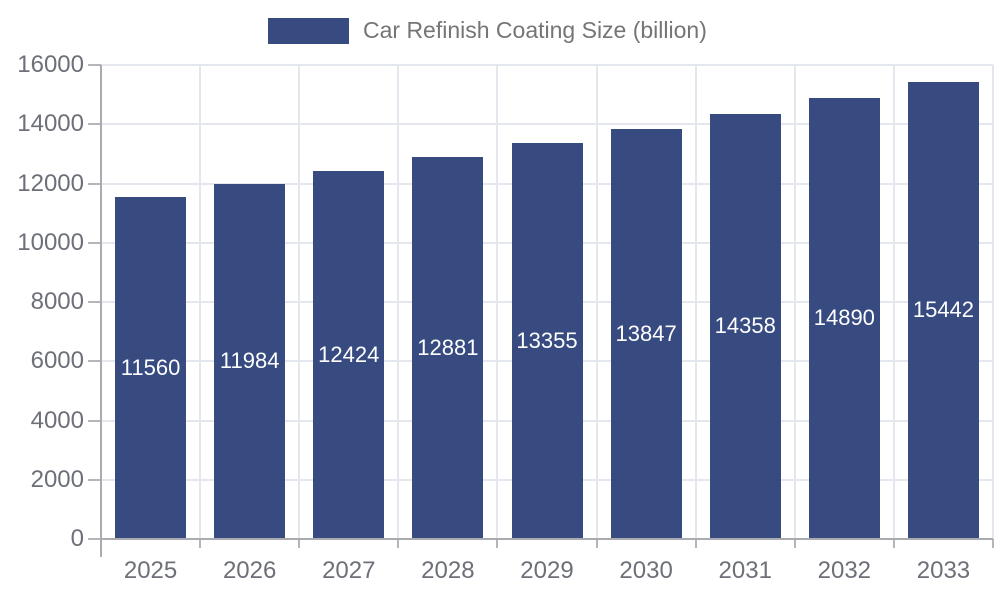 This screenshot has width=1000, height=600. I want to click on x-axis-tick-label: 2032, so click(844, 570).